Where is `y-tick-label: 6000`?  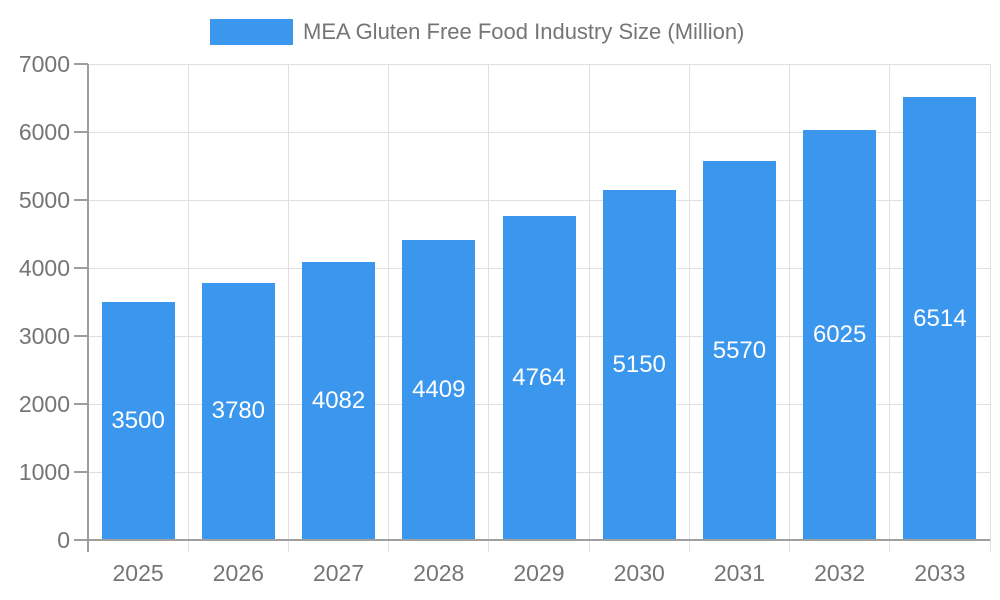
y-tick-label: 6000 is located at coordinates (44, 132).